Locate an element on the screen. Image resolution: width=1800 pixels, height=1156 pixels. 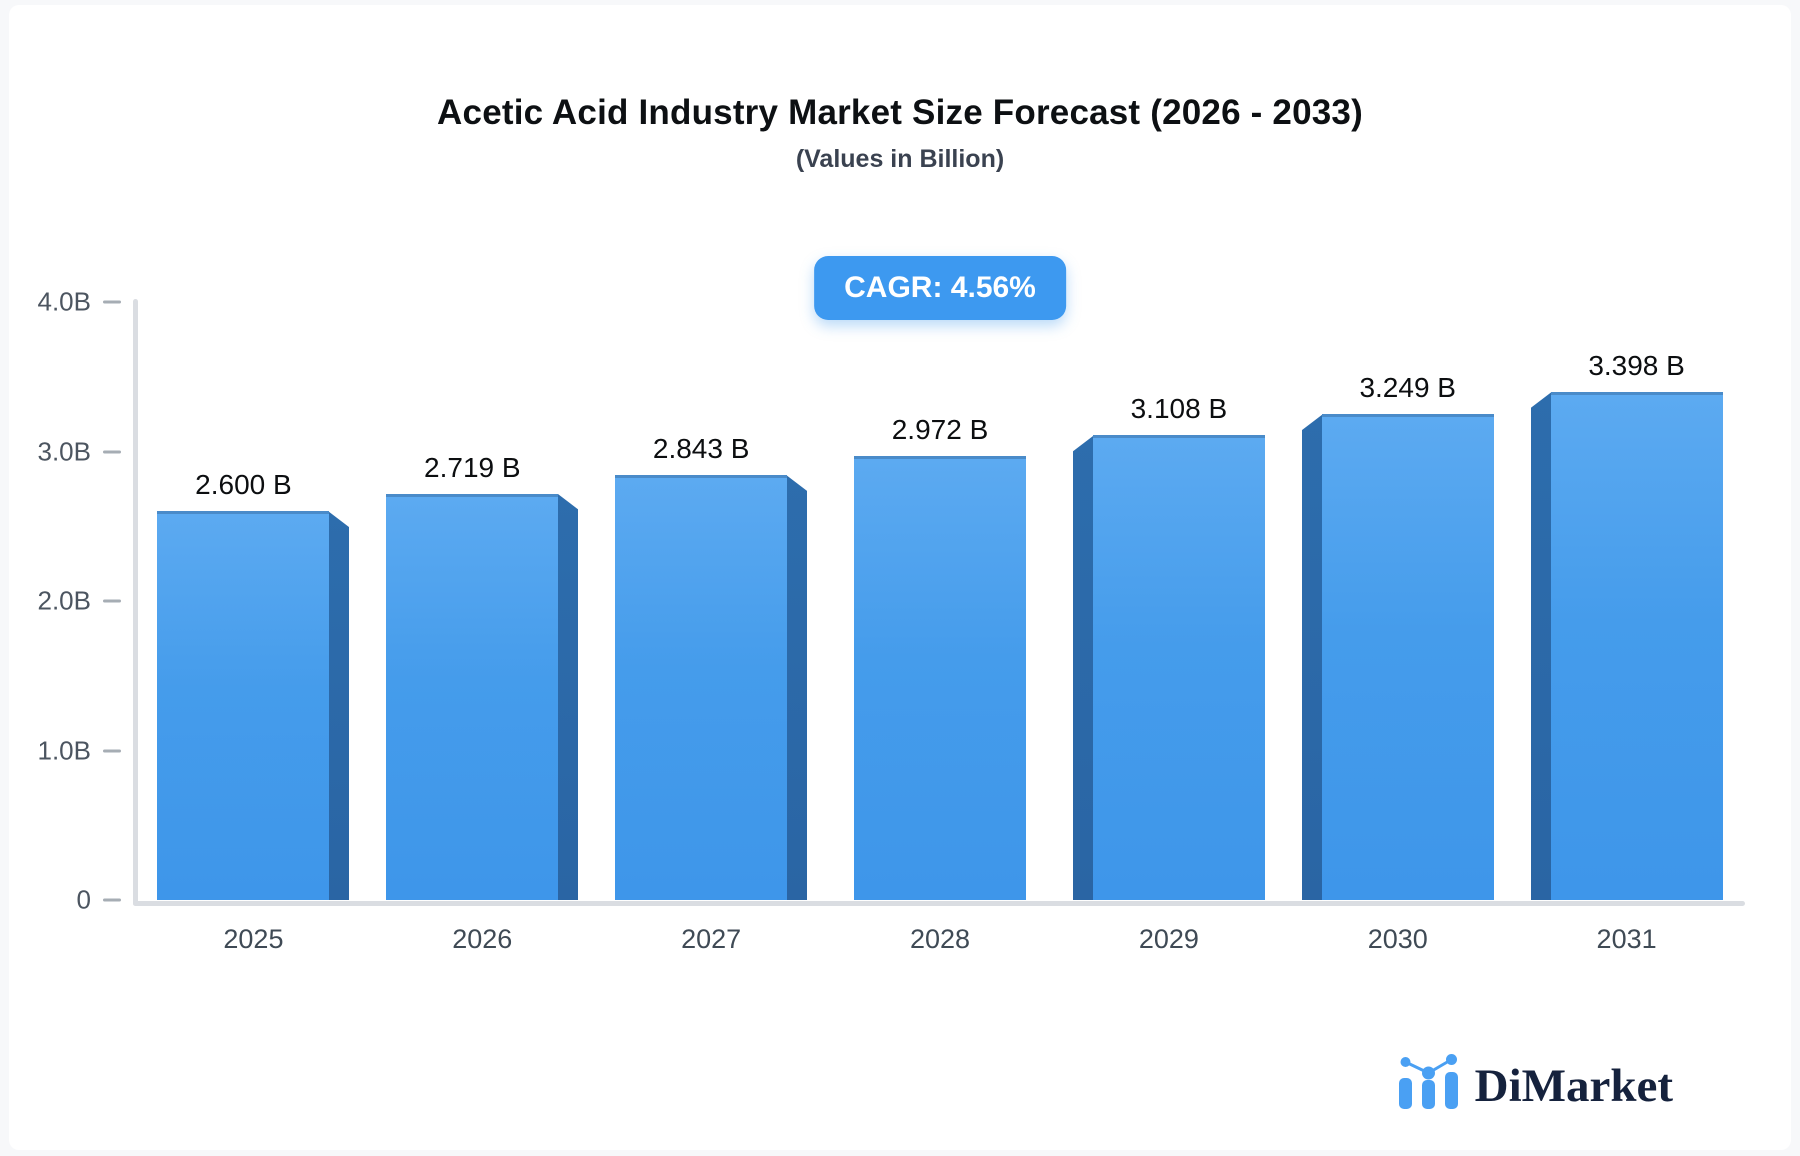
y-axis-label: 2.0B is located at coordinates (64, 600).